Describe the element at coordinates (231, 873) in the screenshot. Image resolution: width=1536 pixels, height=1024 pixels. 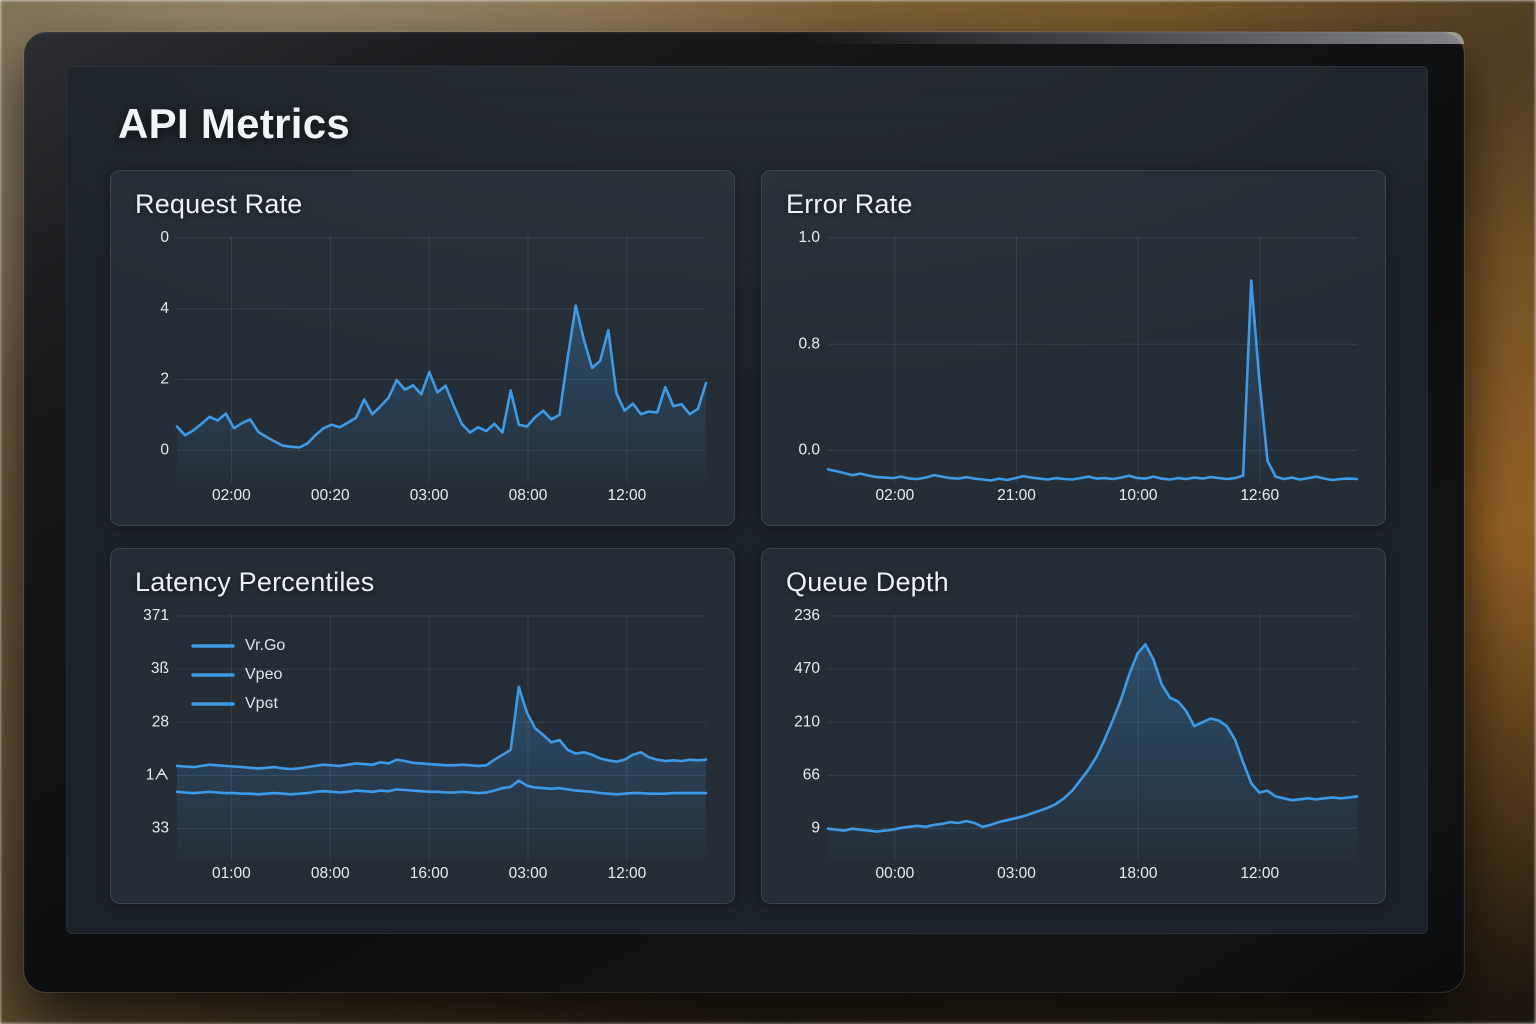
I see `x-tick-label: 01:00` at that location.